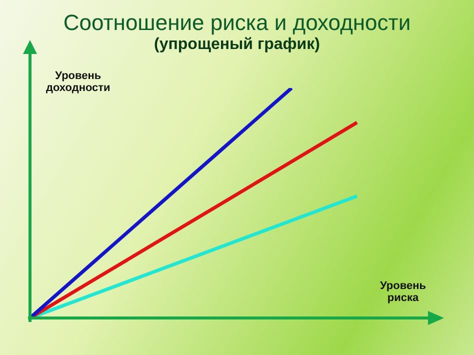 The image size is (474, 355). Describe the element at coordinates (237, 45) in the screenshot. I see `chart-subtitle: (упрощеный график)` at that location.